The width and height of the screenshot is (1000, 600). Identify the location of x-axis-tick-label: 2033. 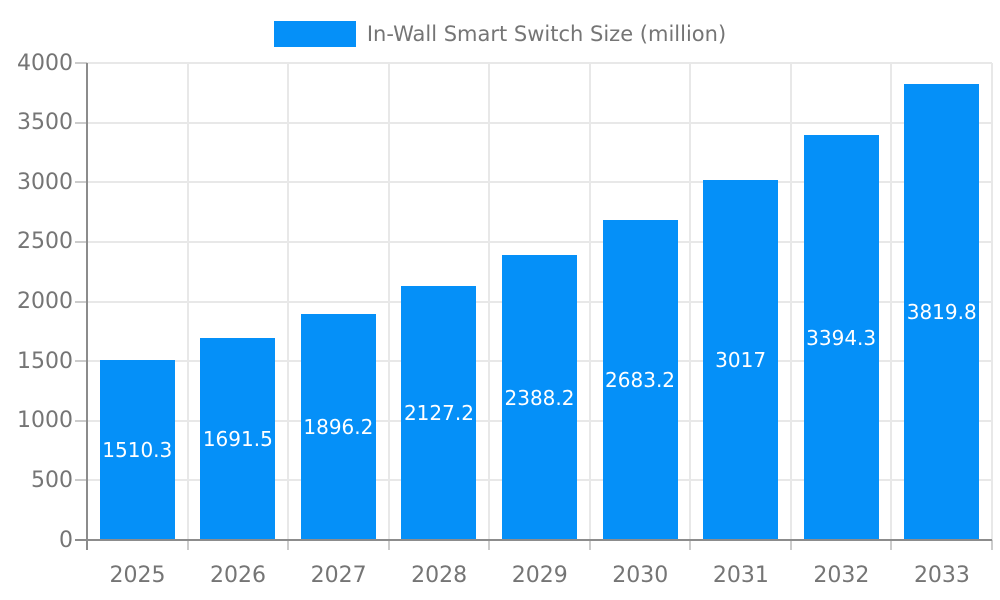
(941, 575).